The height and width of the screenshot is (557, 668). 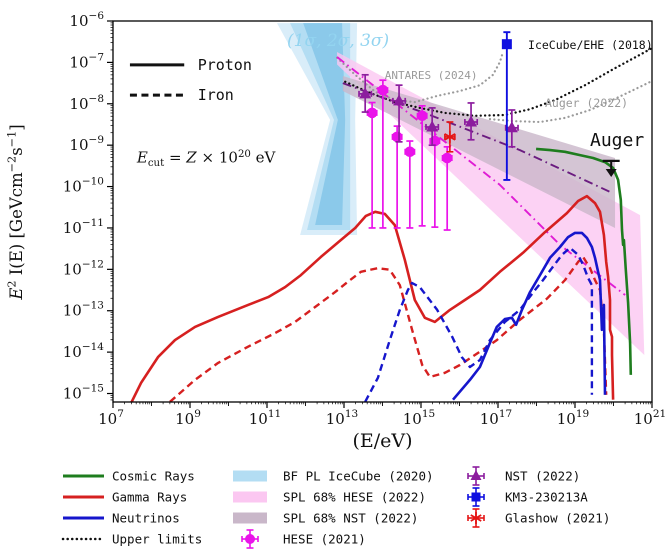 I want to click on y-tick-label: 10⁻¹³, so click(x=83, y=310).